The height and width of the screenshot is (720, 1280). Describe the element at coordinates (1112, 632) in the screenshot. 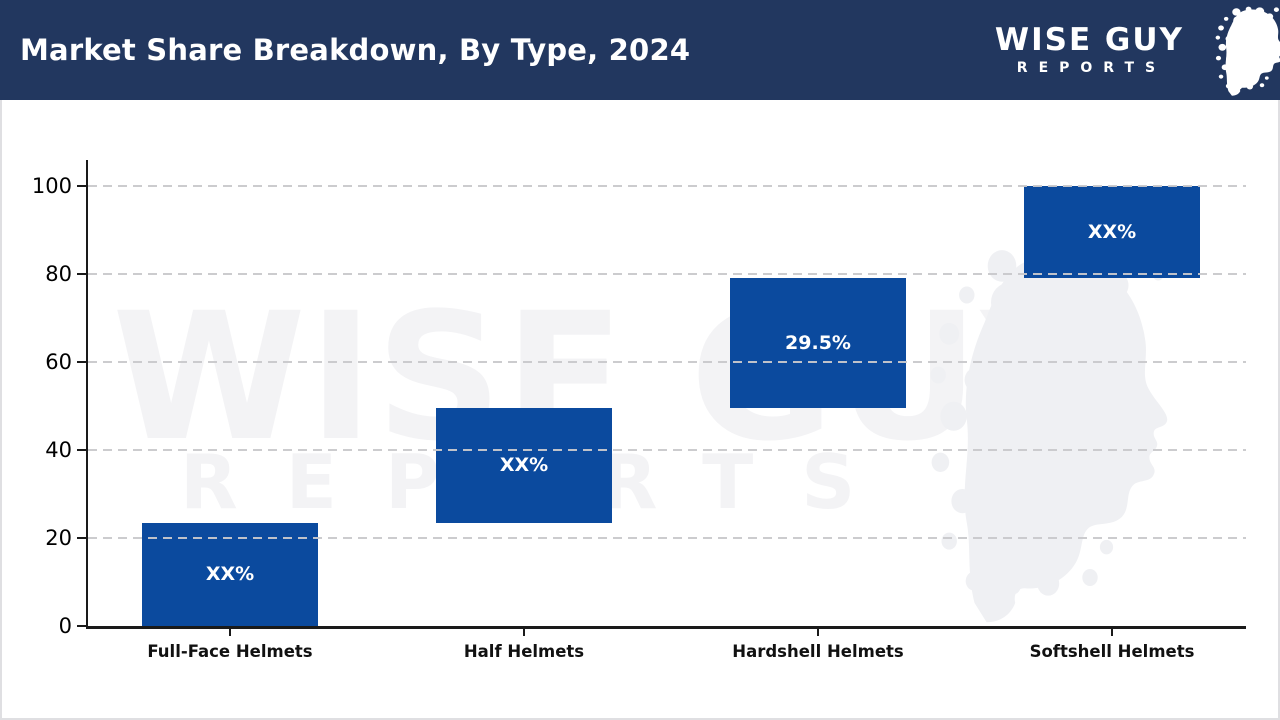

I see `x-tick-softshell-helmets` at that location.